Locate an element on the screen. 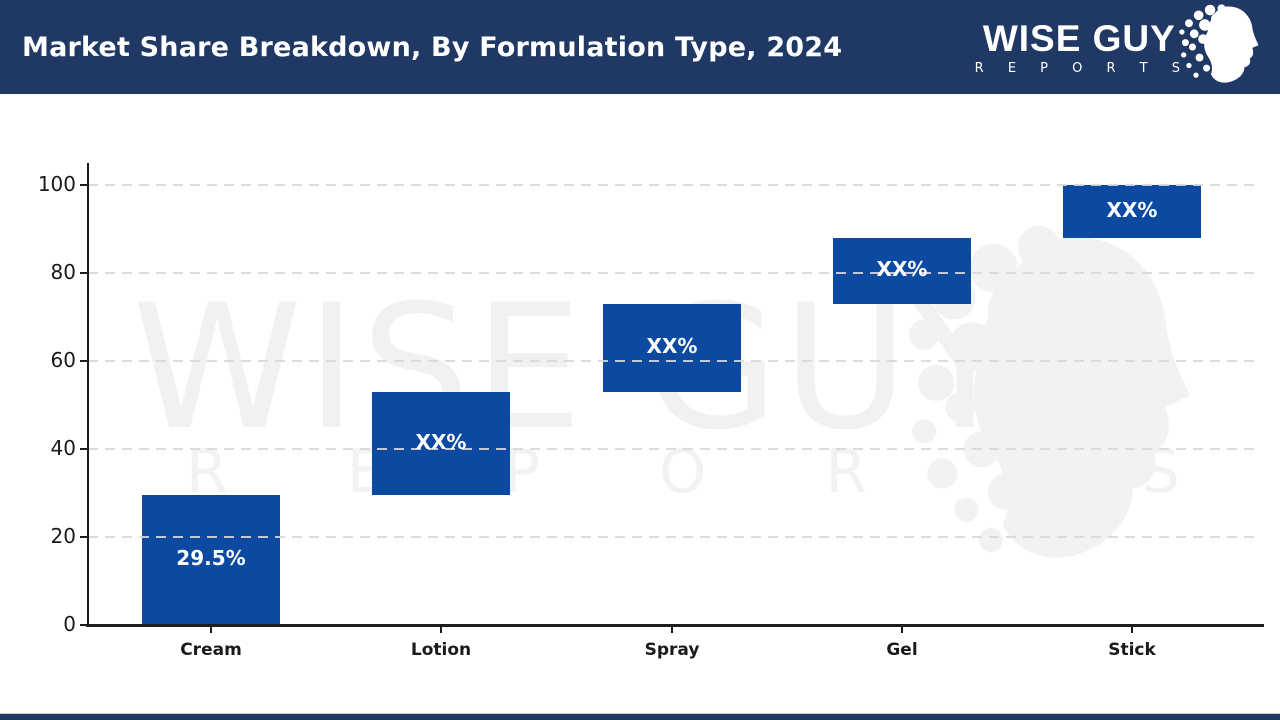  x-axis-label-lotion: Lotion is located at coordinates (441, 650).